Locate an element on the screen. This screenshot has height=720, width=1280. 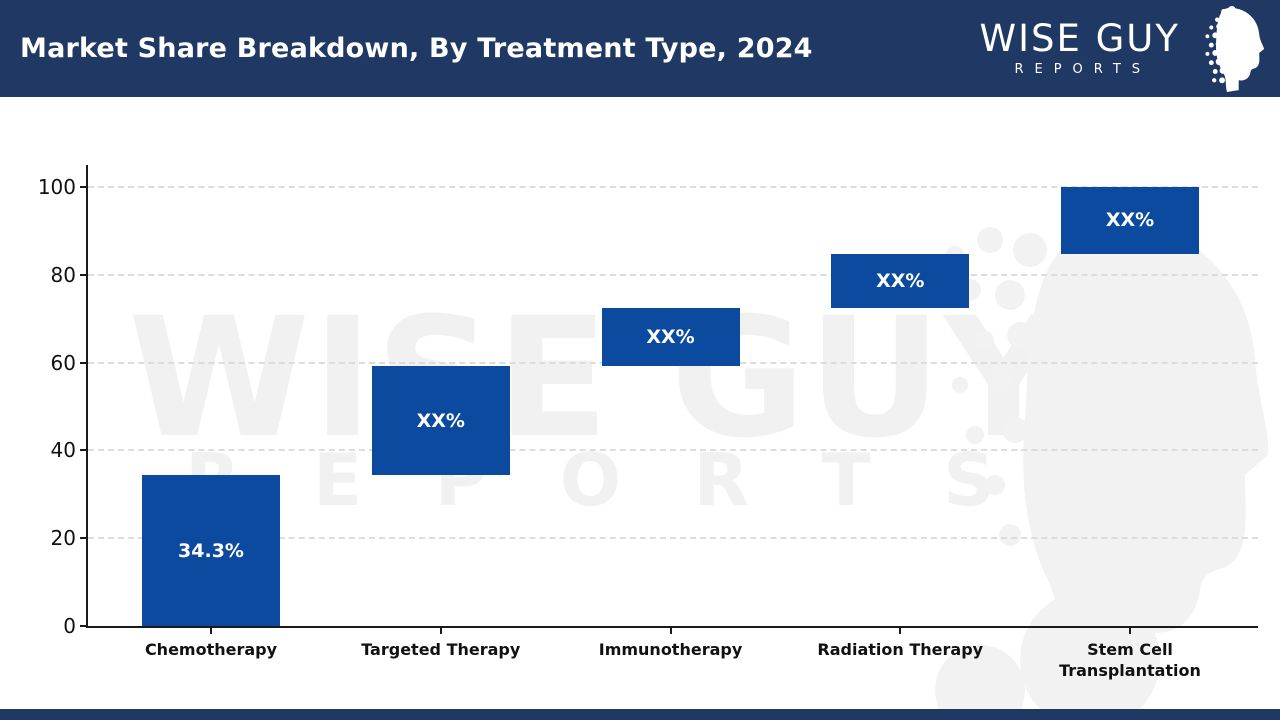
bar-immunotherapy: XX% is located at coordinates (670, 336).